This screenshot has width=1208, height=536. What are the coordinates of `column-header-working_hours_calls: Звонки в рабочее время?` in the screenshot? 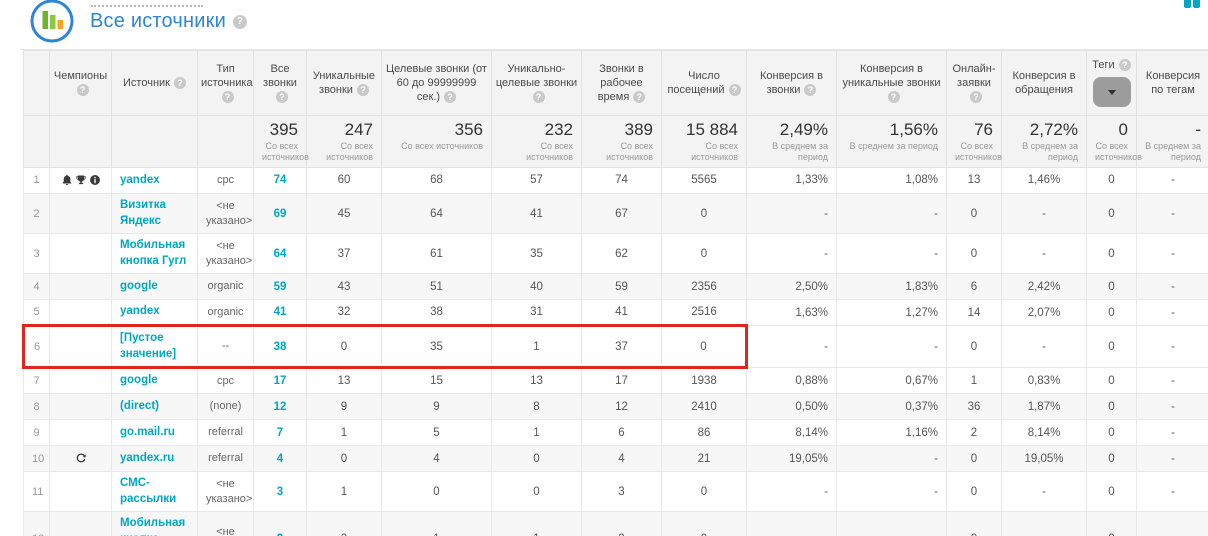 It's located at (621, 83).